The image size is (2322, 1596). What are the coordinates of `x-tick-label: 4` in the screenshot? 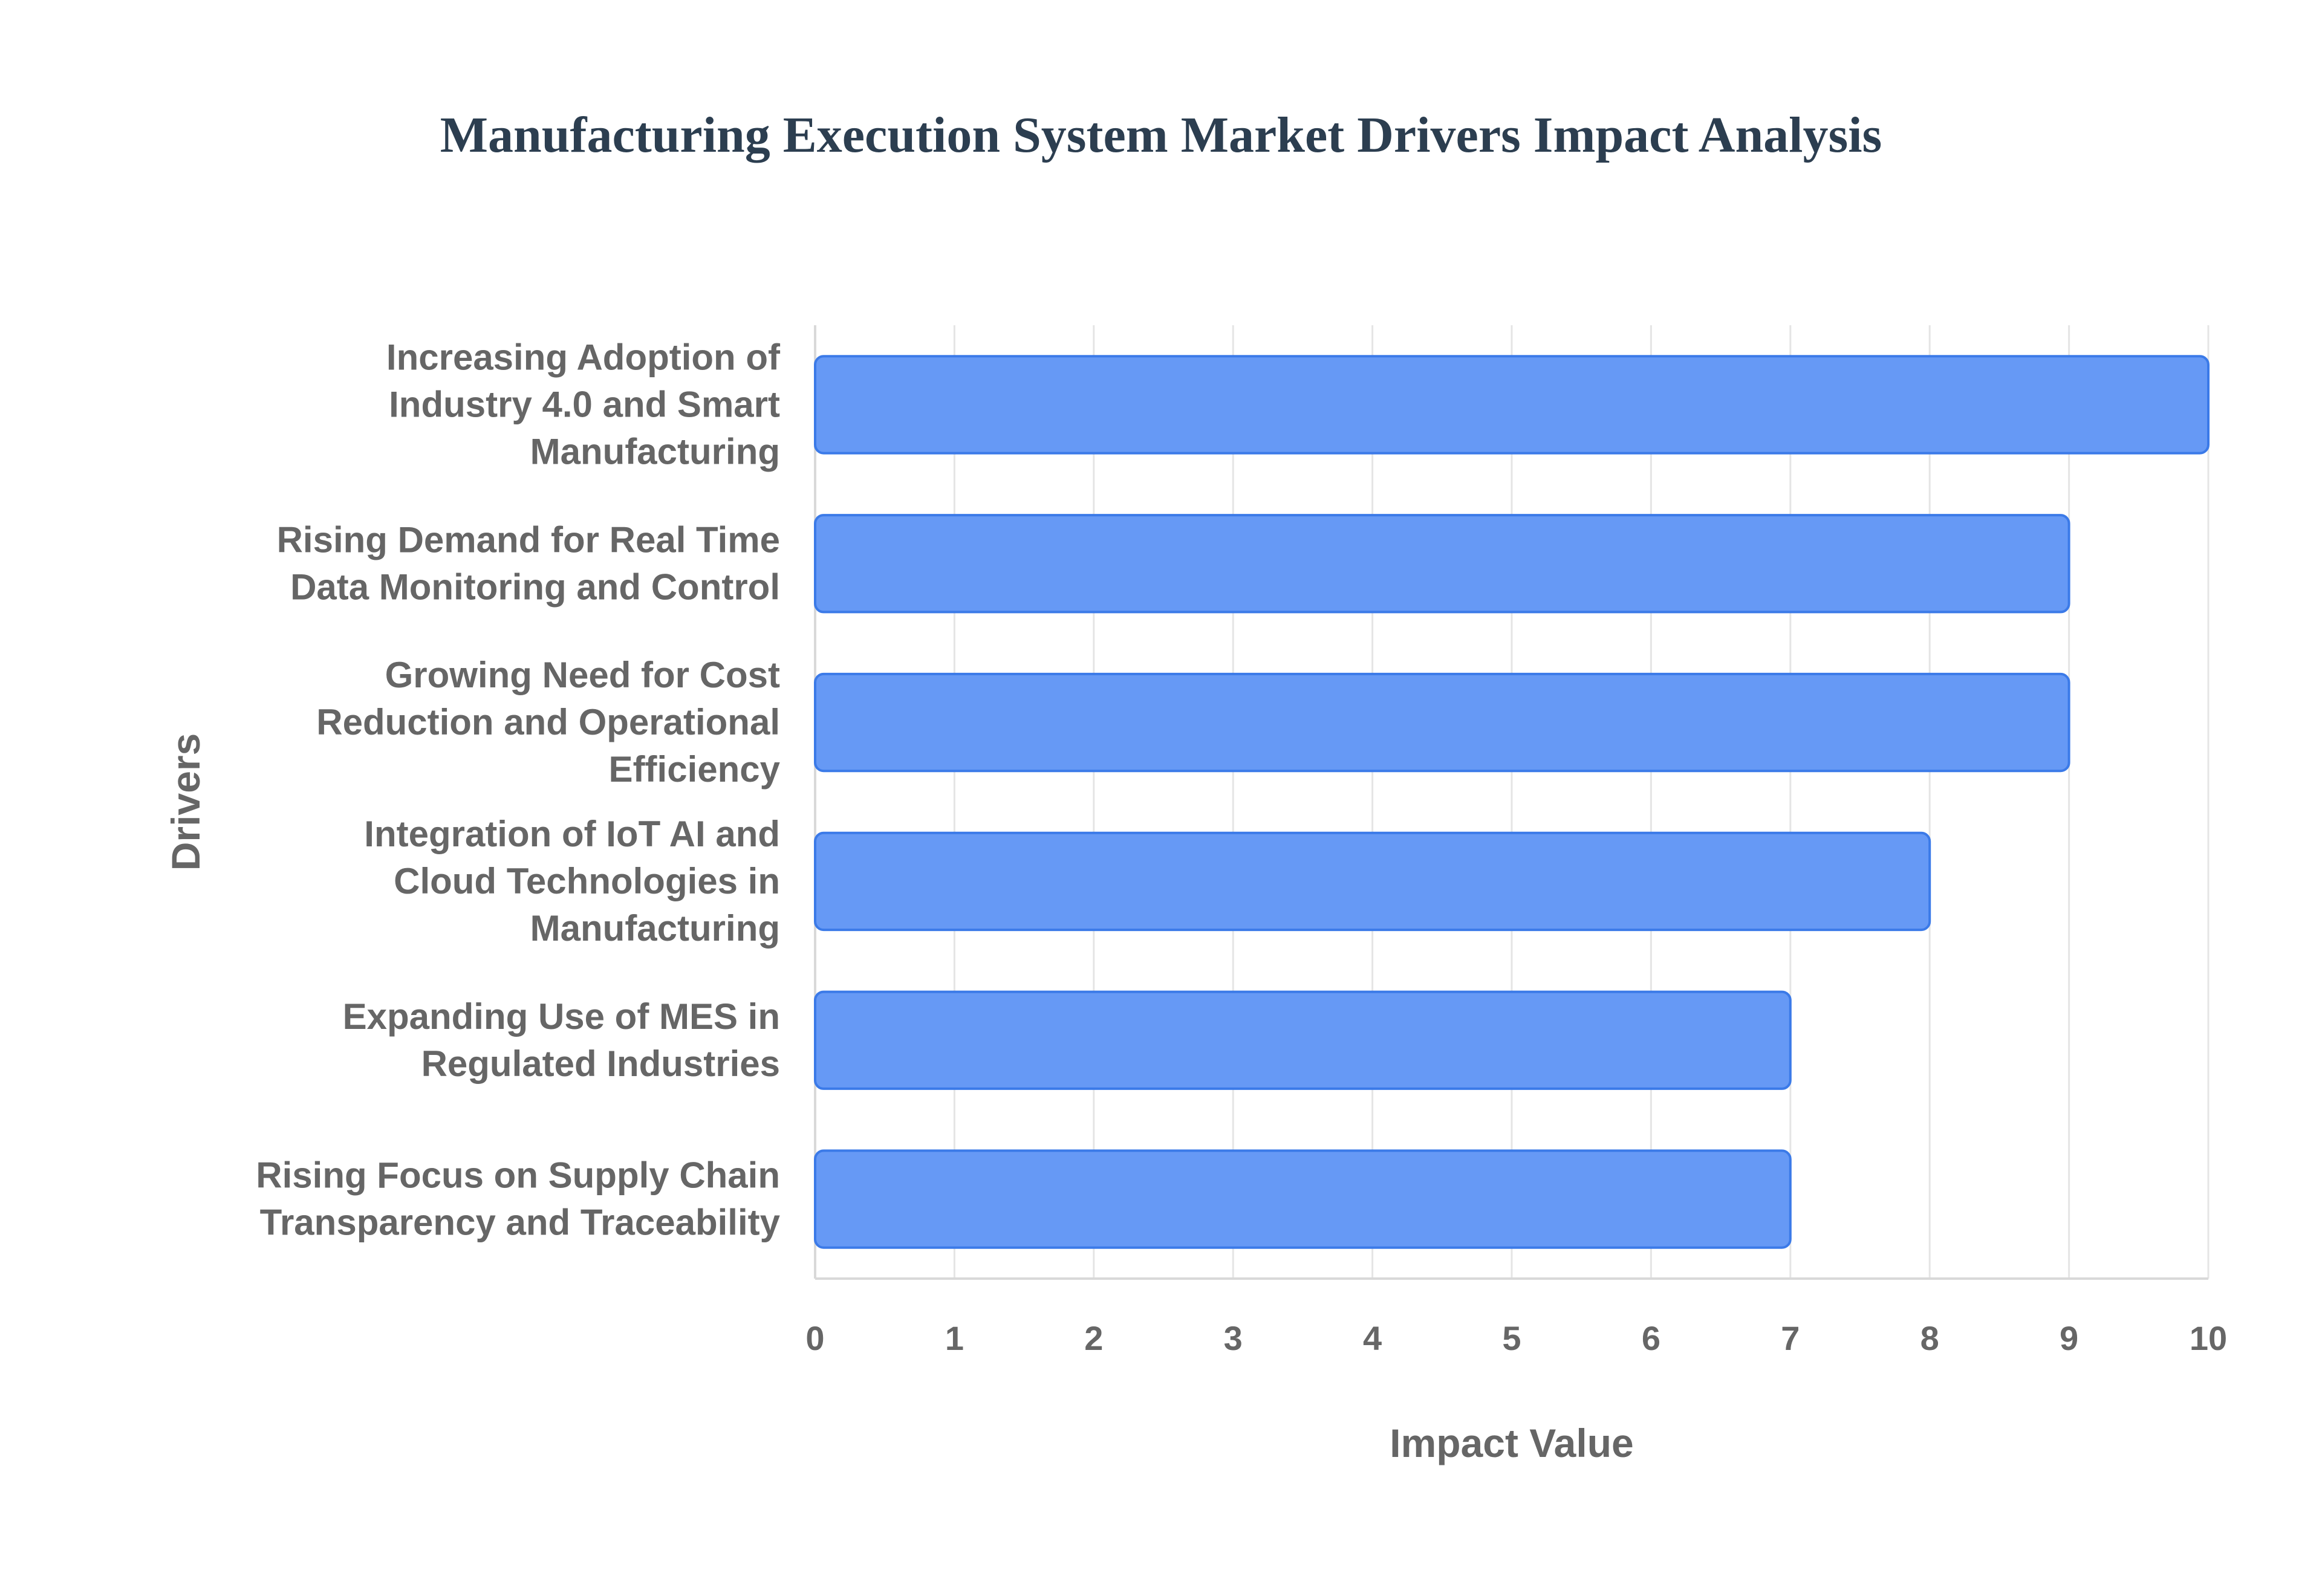 It's located at (1373, 1338).